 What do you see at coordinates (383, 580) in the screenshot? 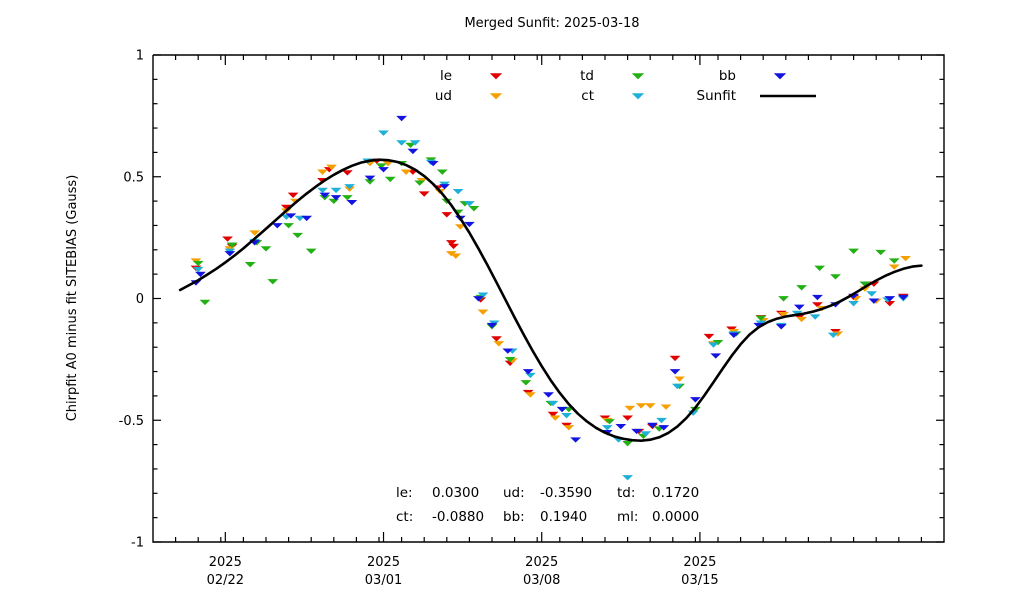
I see `x-tick-label-date: 03/01` at bounding box center [383, 580].